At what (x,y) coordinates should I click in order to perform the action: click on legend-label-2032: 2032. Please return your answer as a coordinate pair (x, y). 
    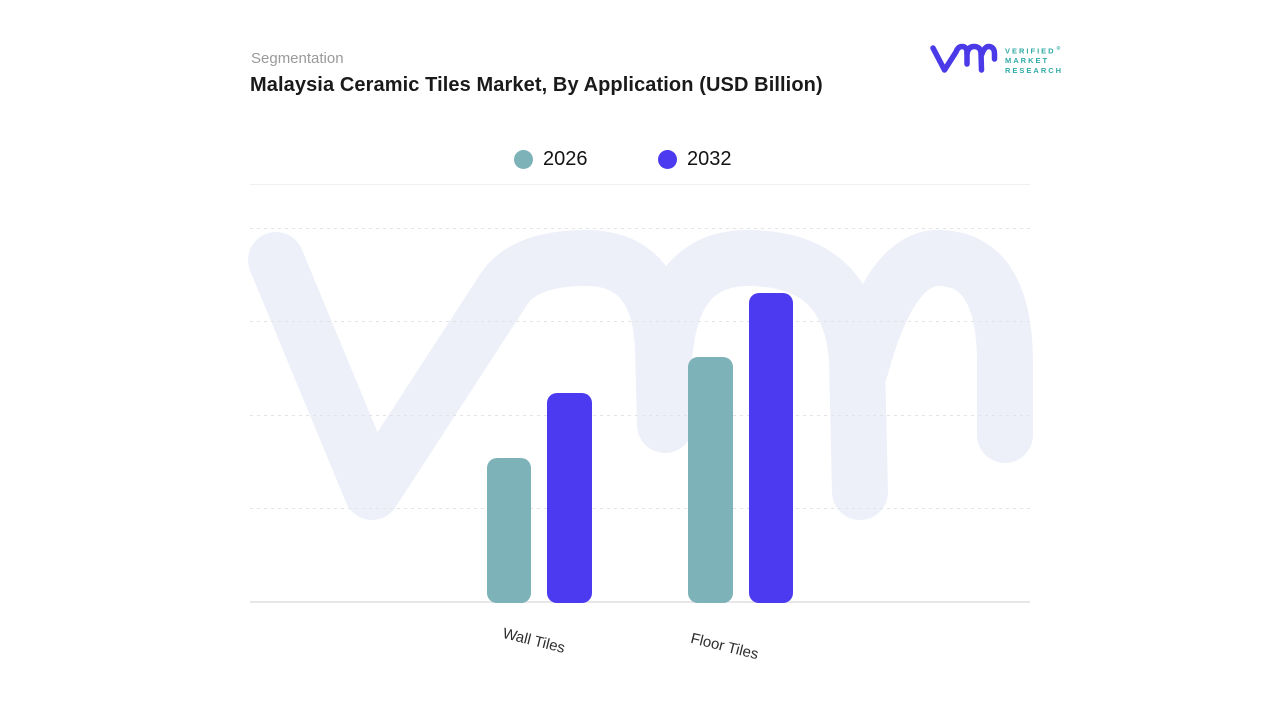
    Looking at the image, I should click on (709, 159).